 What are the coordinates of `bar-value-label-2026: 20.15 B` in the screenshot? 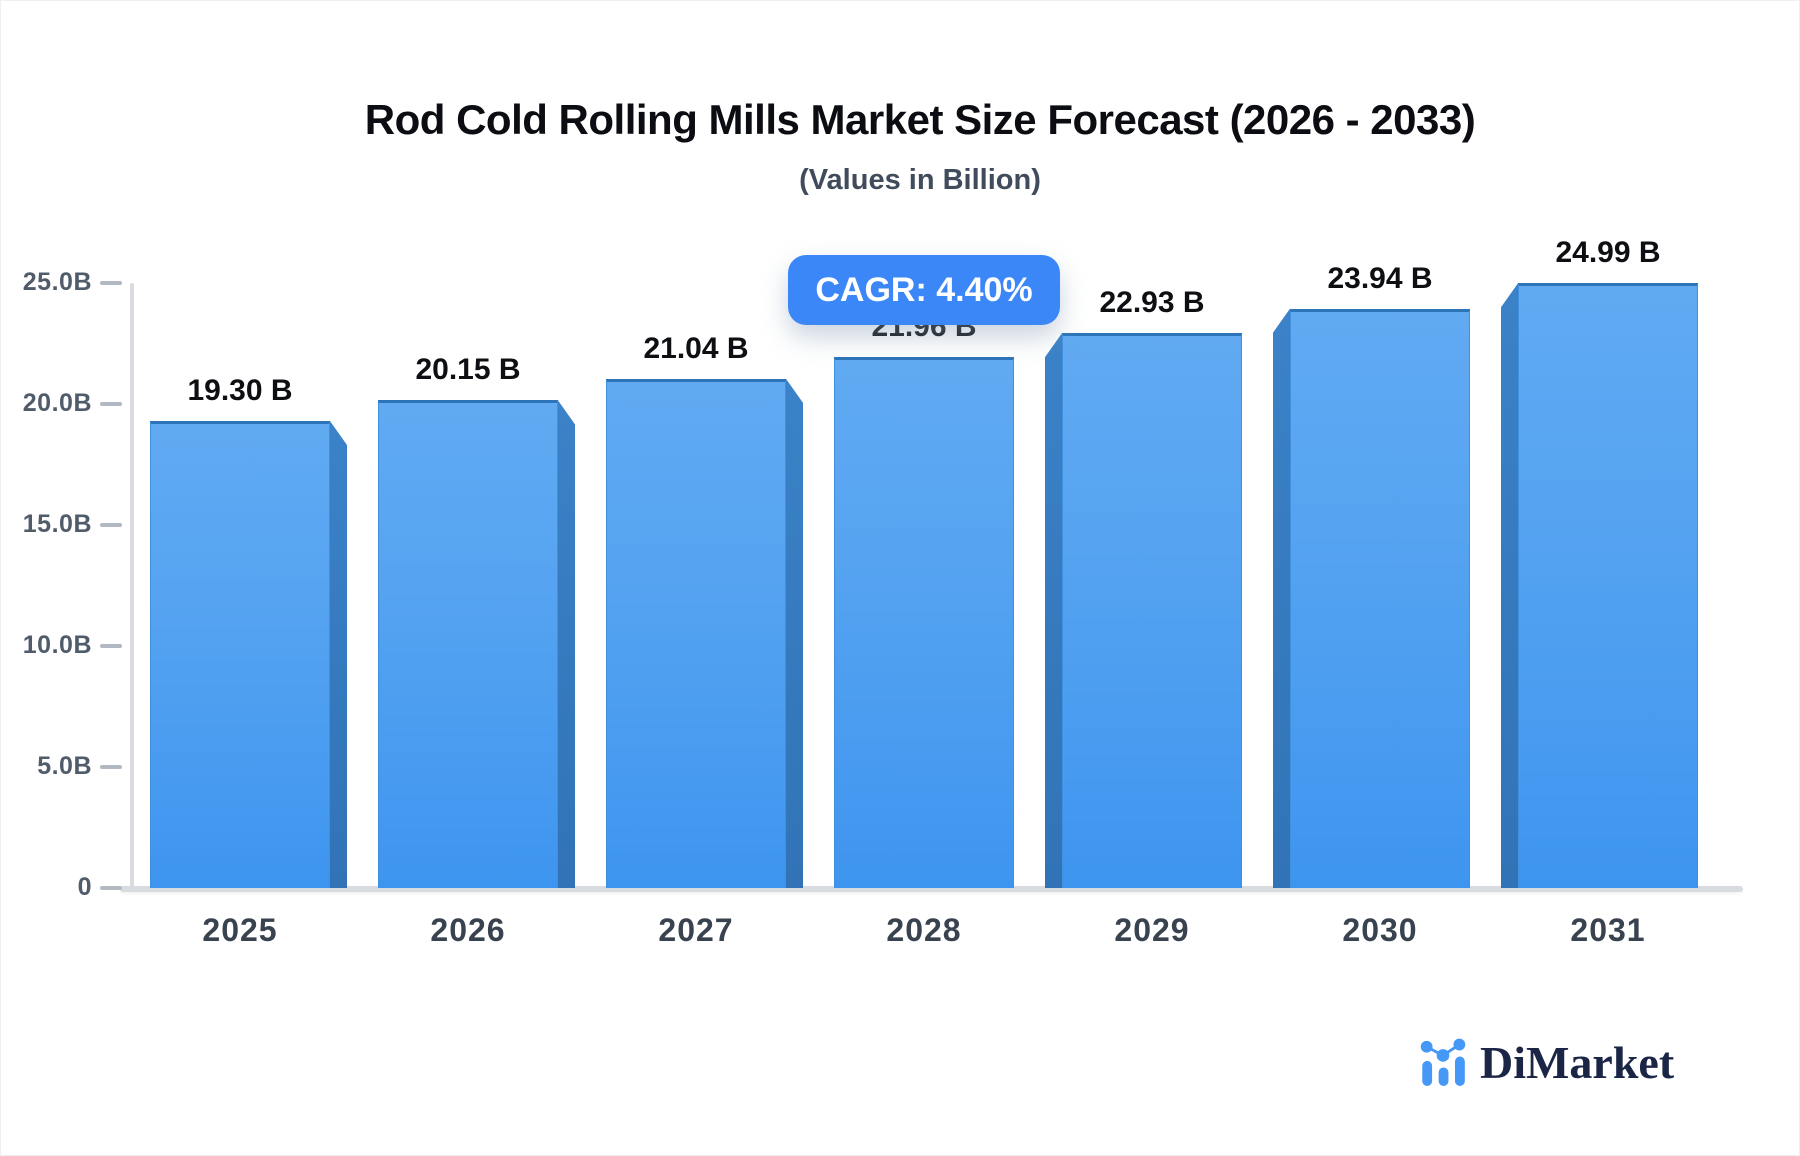 It's located at (468, 370).